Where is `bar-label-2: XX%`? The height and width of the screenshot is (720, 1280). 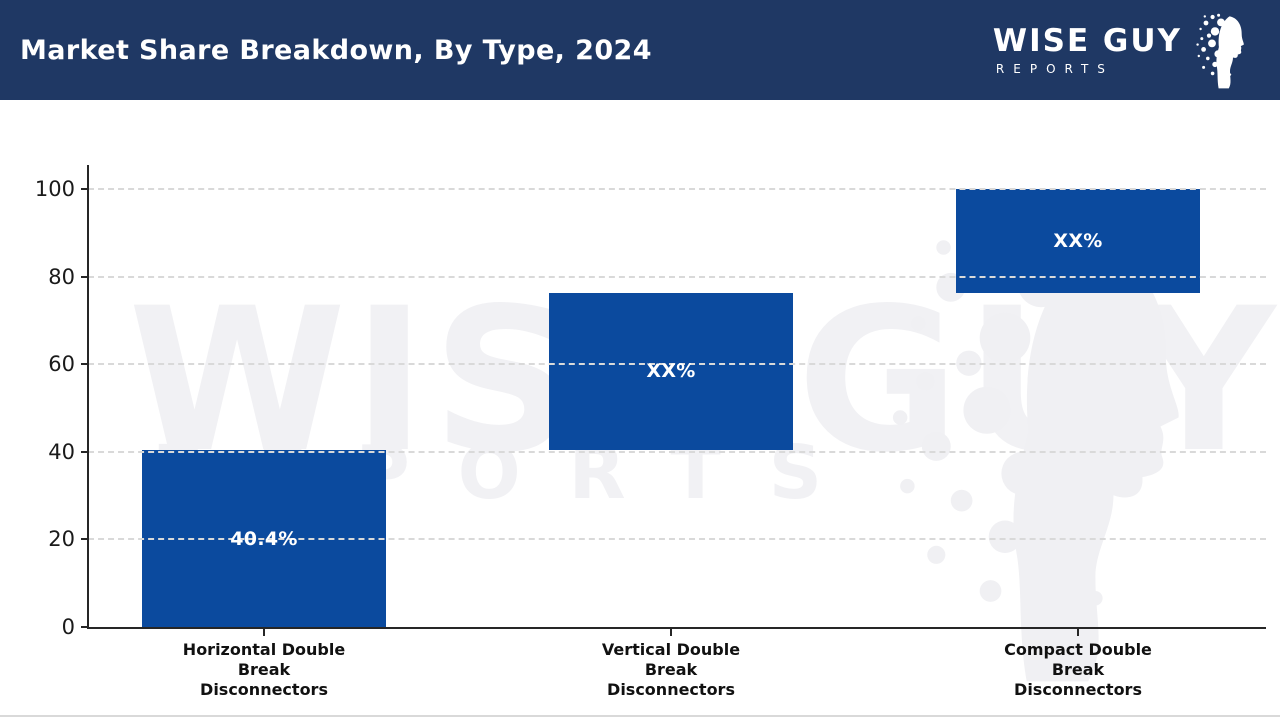 bar-label-2: XX% is located at coordinates (671, 371).